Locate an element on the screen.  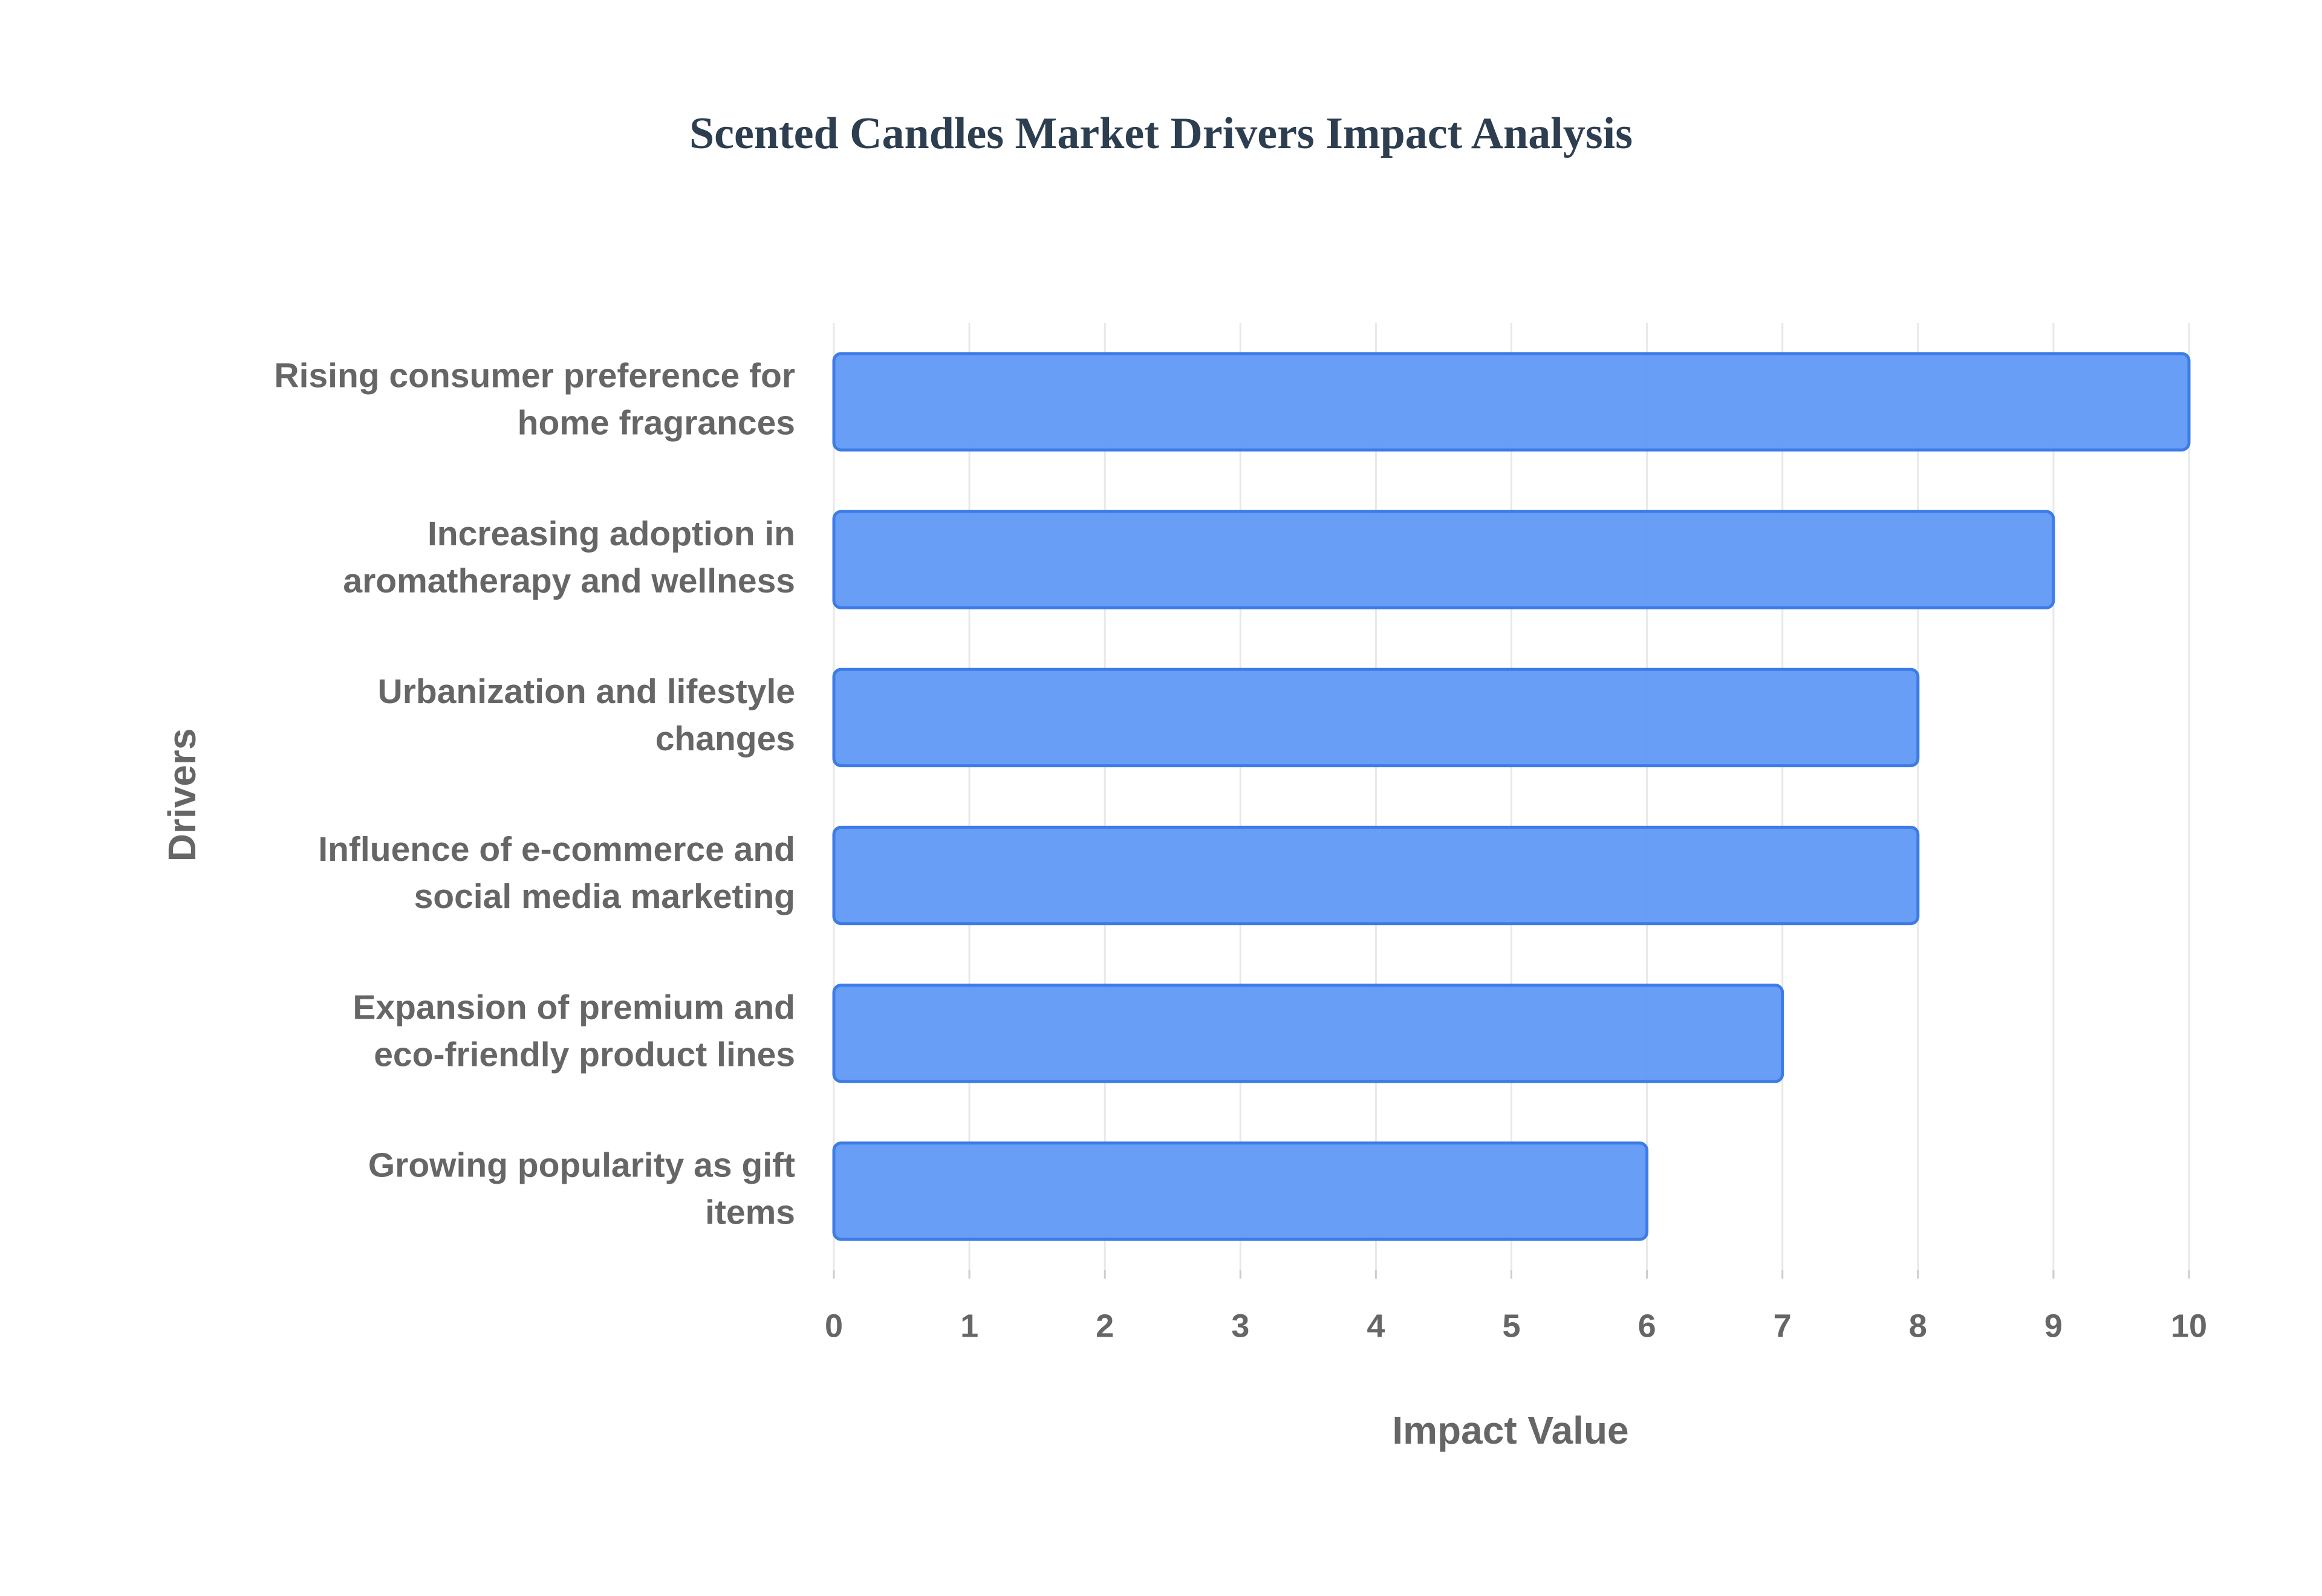
x-tick-label: 4 is located at coordinates (1376, 1326).